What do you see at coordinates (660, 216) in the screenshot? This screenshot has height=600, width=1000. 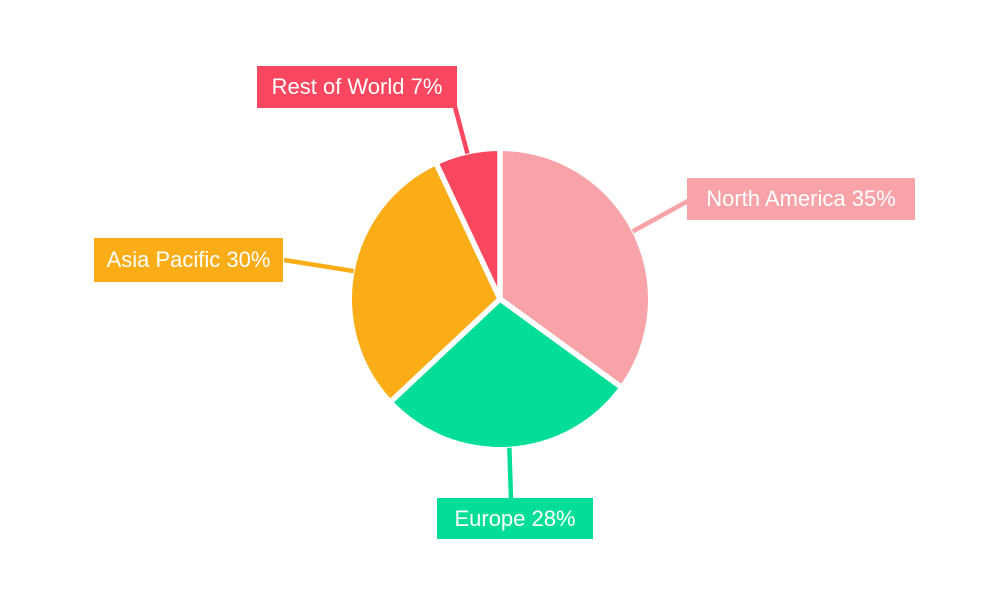 I see `leader-line-north-america` at bounding box center [660, 216].